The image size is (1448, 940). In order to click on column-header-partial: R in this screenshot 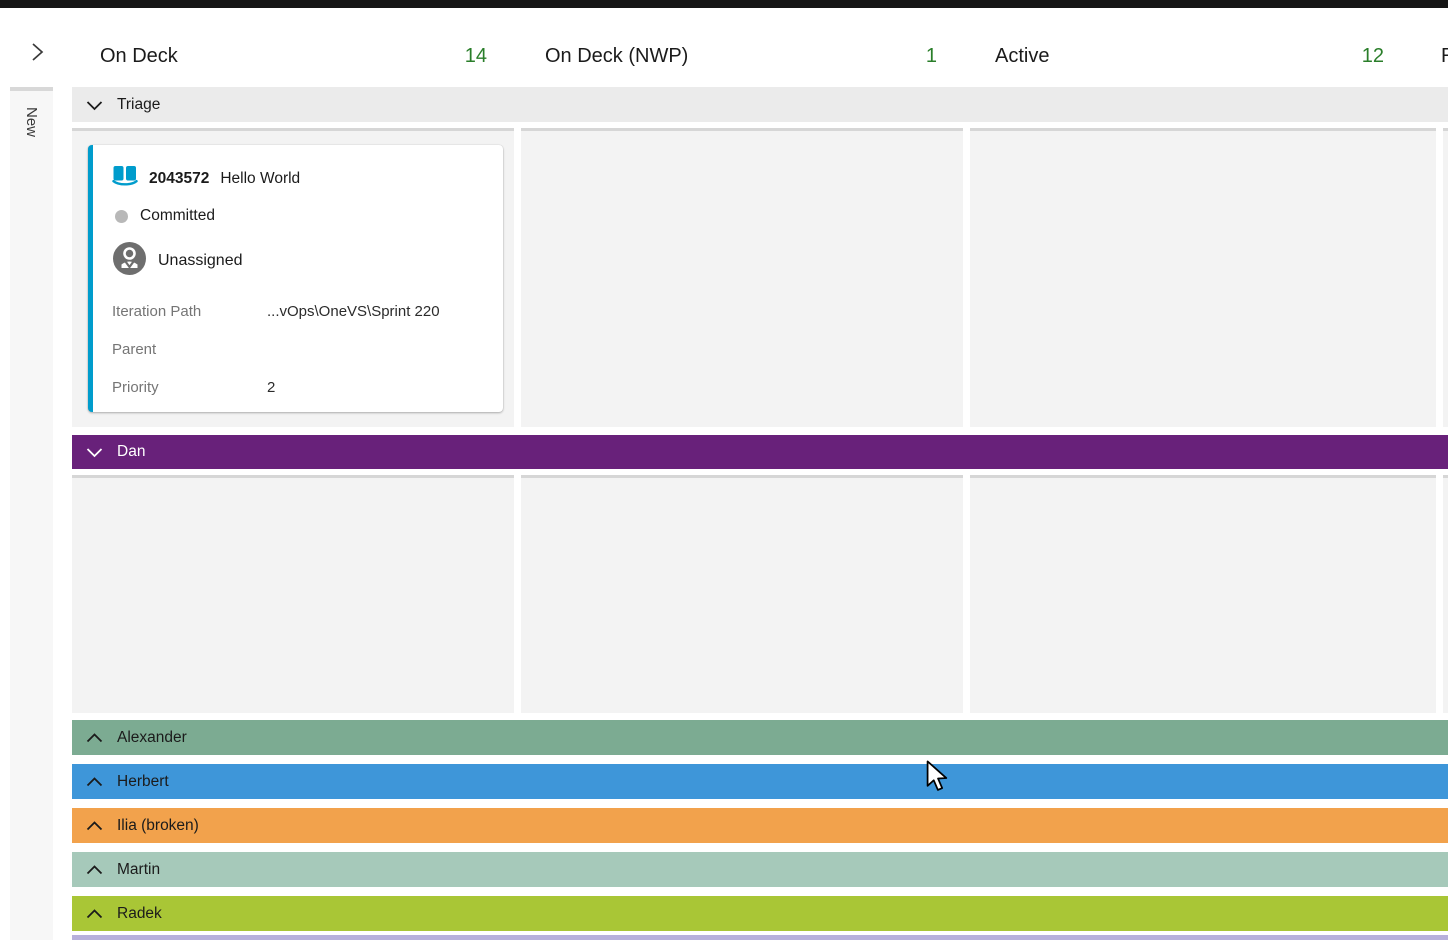, I will do `click(1444, 56)`.